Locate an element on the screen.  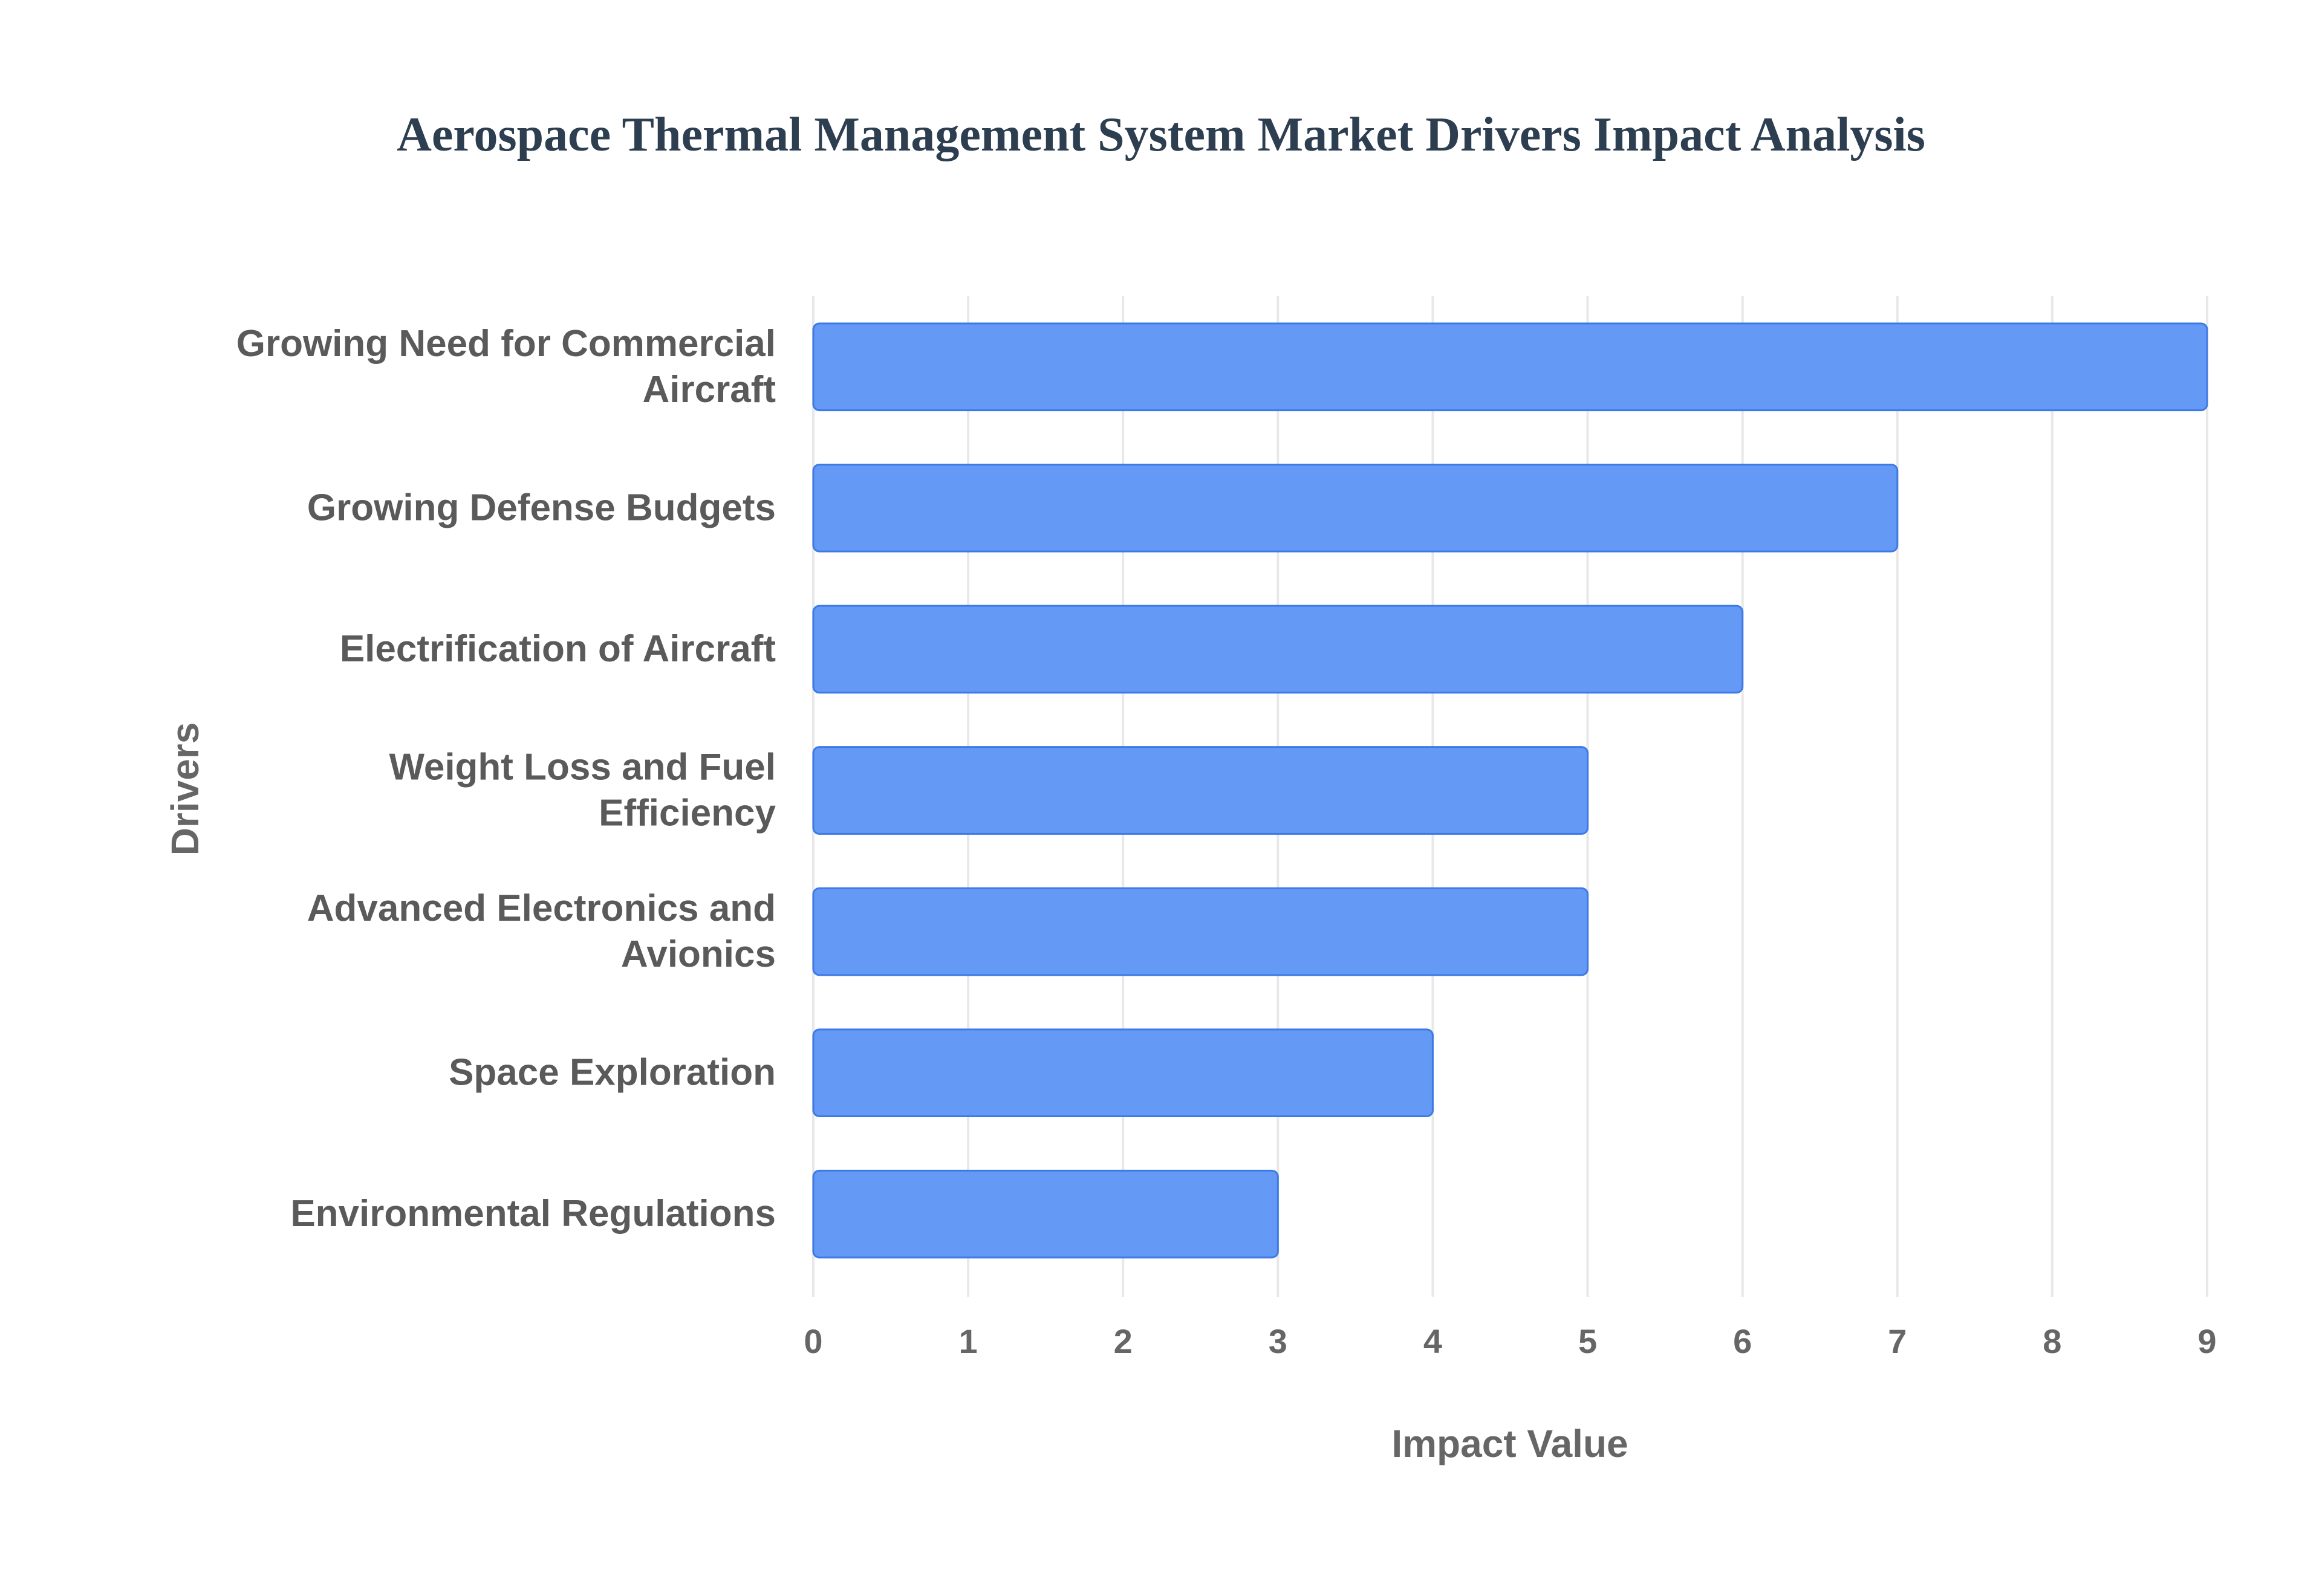
category-label: Growing Defense Budgets is located at coordinates (541, 507).